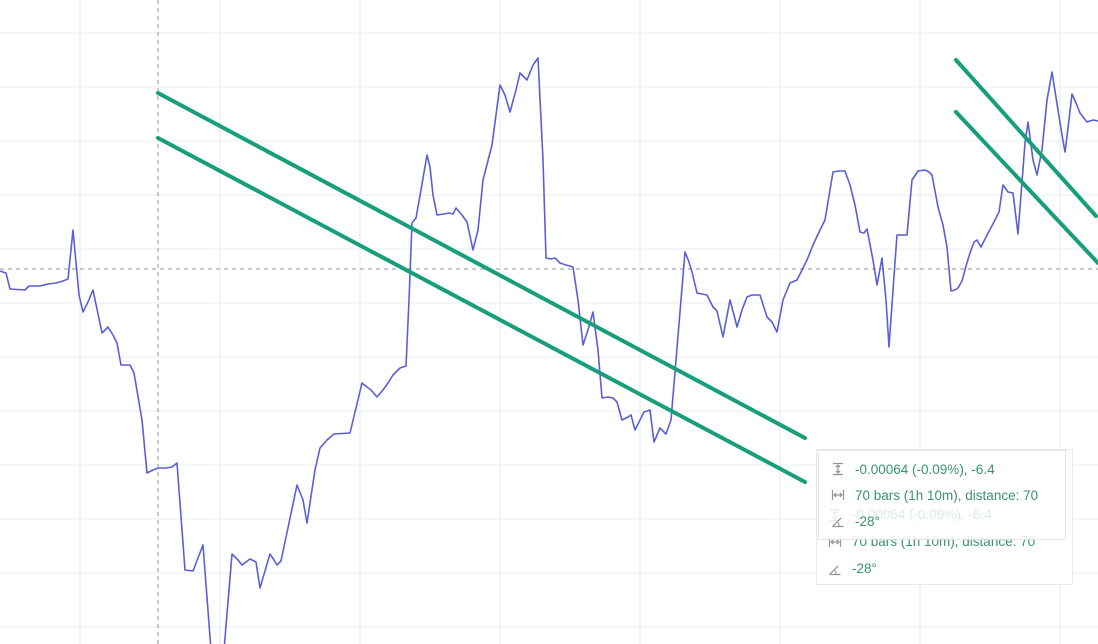  I want to click on measure-tooltip-row: 70 bars (1h 10m), distance: 70, so click(947, 495).